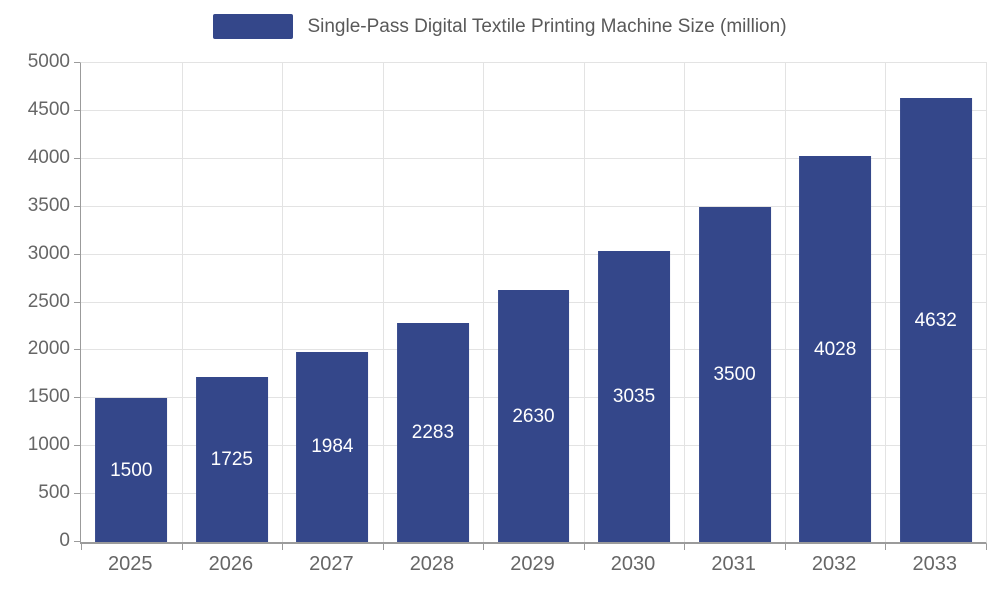  Describe the element at coordinates (48, 397) in the screenshot. I see `y-tick-label: 1500` at that location.